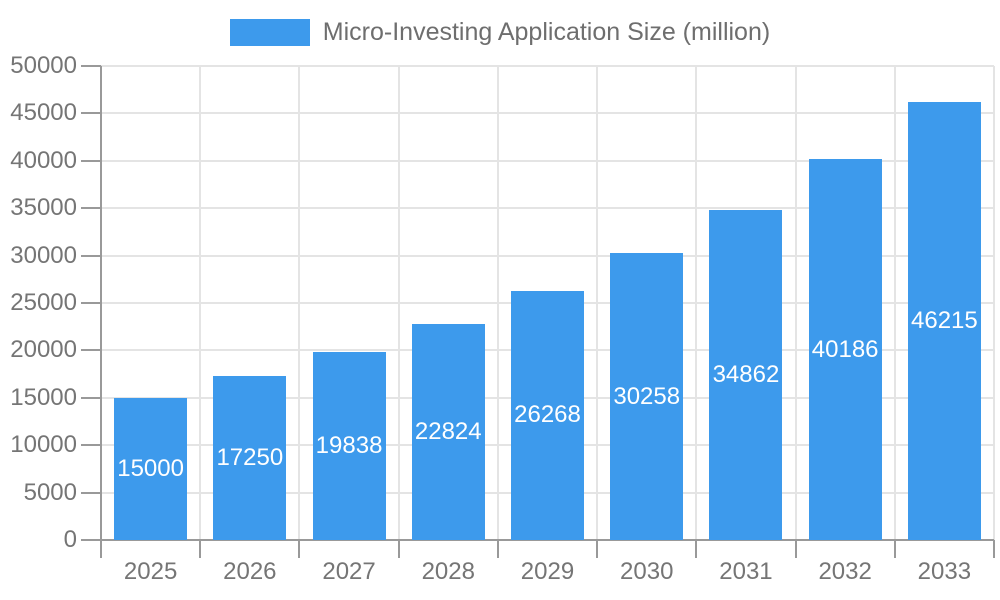 The height and width of the screenshot is (600, 1000). What do you see at coordinates (43, 350) in the screenshot?
I see `y-axis-label: 20000` at bounding box center [43, 350].